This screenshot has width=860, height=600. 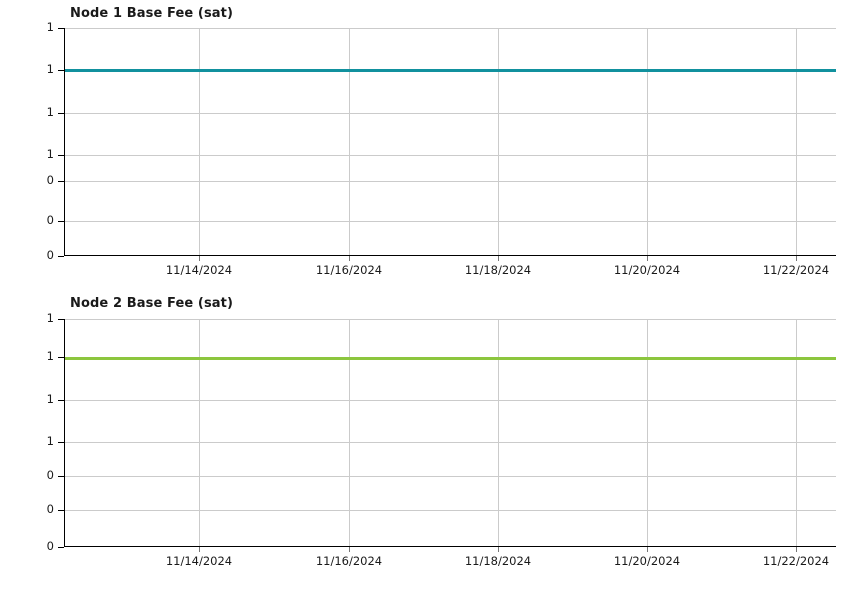 I want to click on chart-title-node-1: Node 1 Base Fee (sat), so click(x=152, y=13).